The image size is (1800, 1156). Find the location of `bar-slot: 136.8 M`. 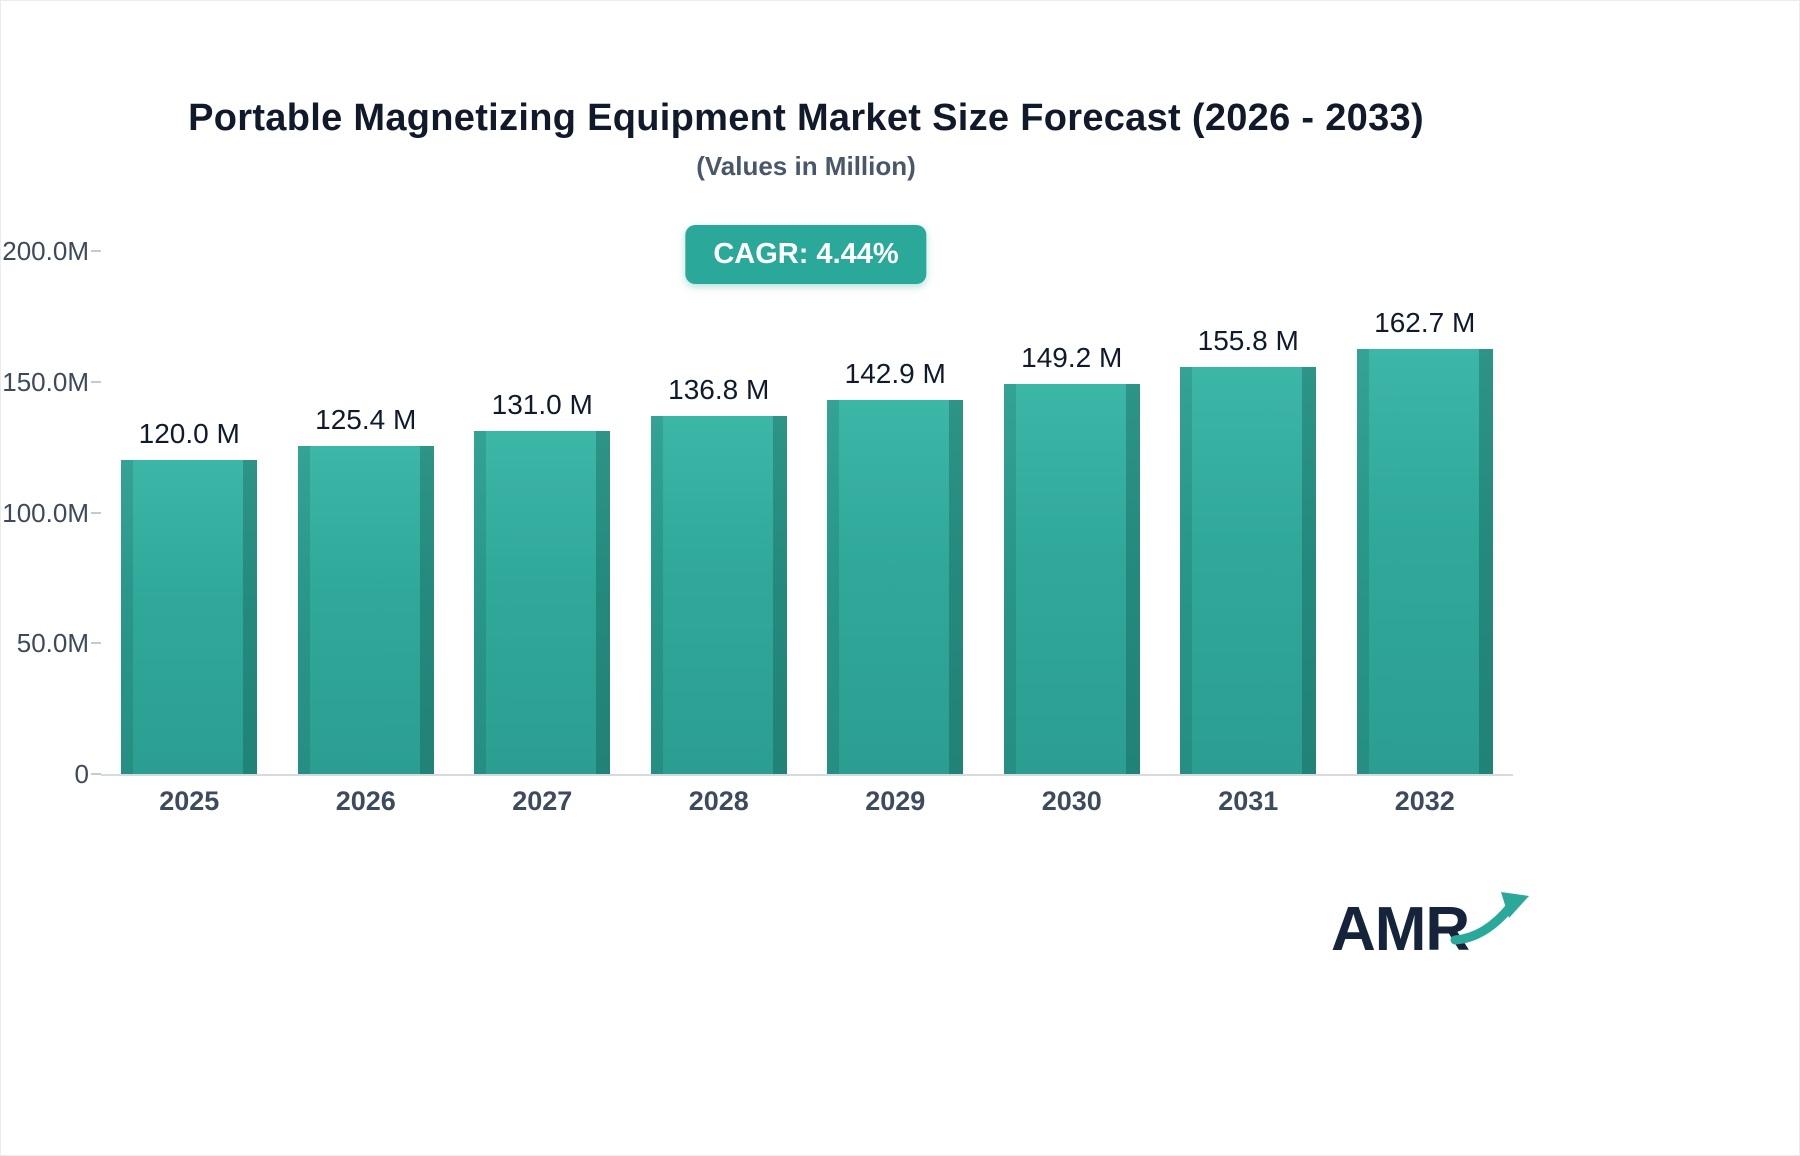

bar-slot: 136.8 M is located at coordinates (719, 512).